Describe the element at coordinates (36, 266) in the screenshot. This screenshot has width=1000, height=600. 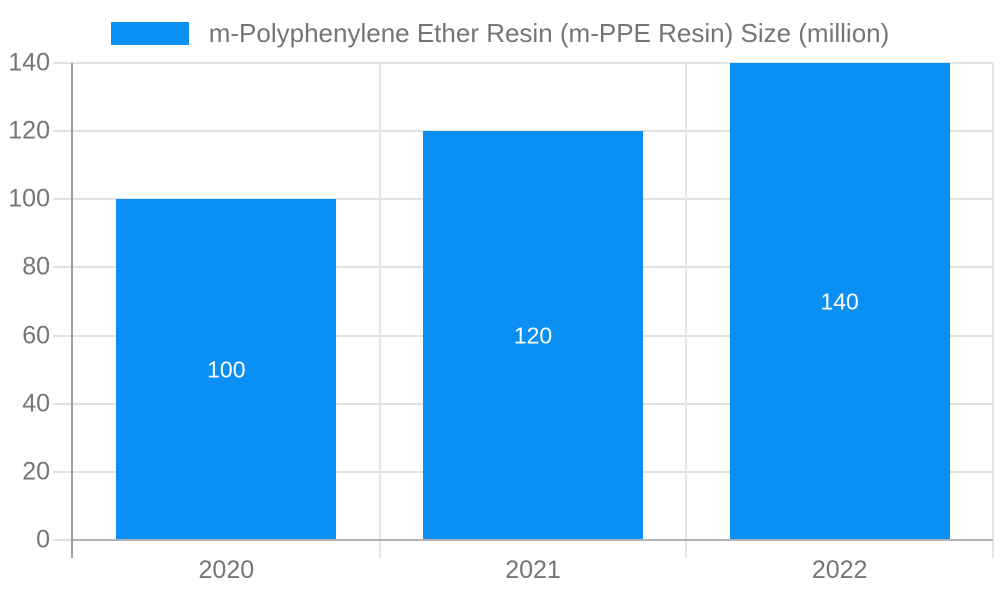
I see `y-tick-label-80: 80` at that location.